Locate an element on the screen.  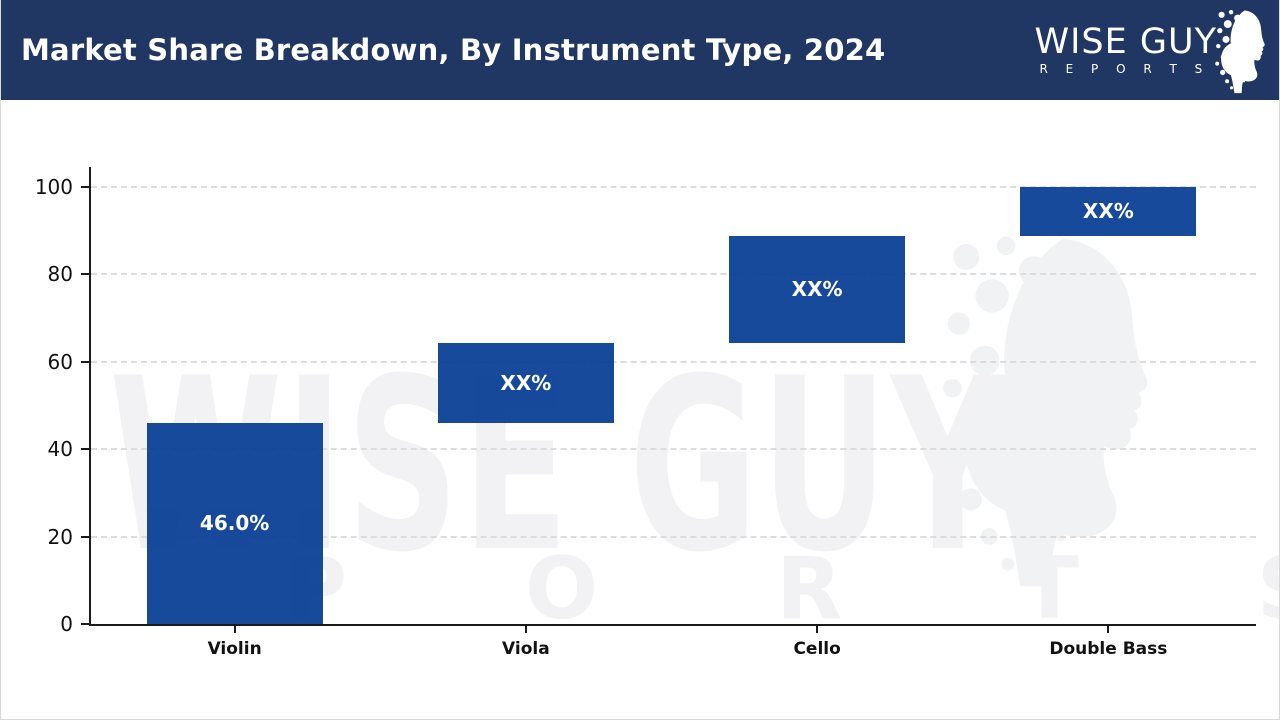
y-tick-label-100: 100 is located at coordinates (53, 186).